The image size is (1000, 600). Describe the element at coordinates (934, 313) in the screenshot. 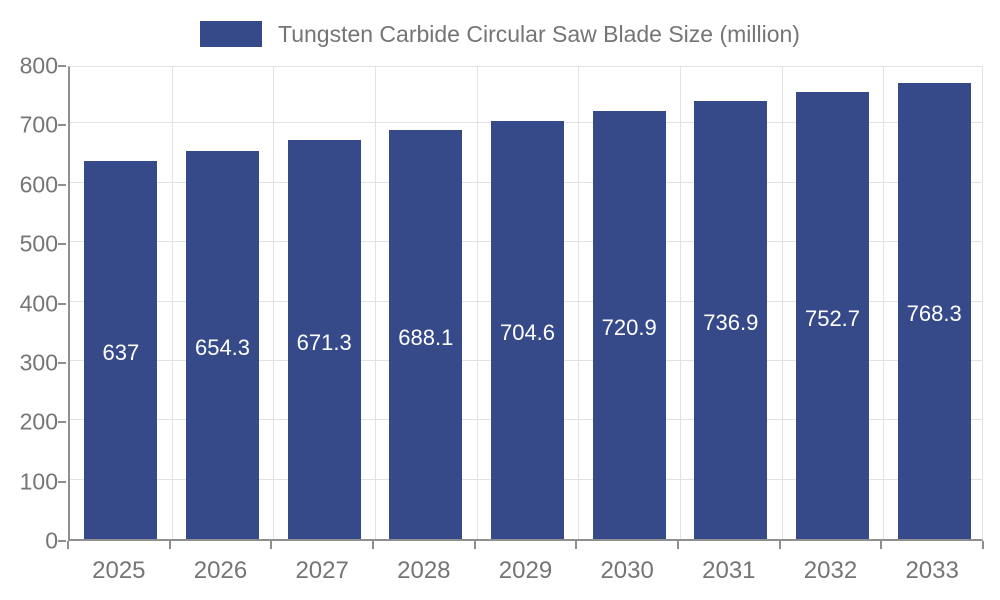

I see `bar-value-label: 768.3` at that location.